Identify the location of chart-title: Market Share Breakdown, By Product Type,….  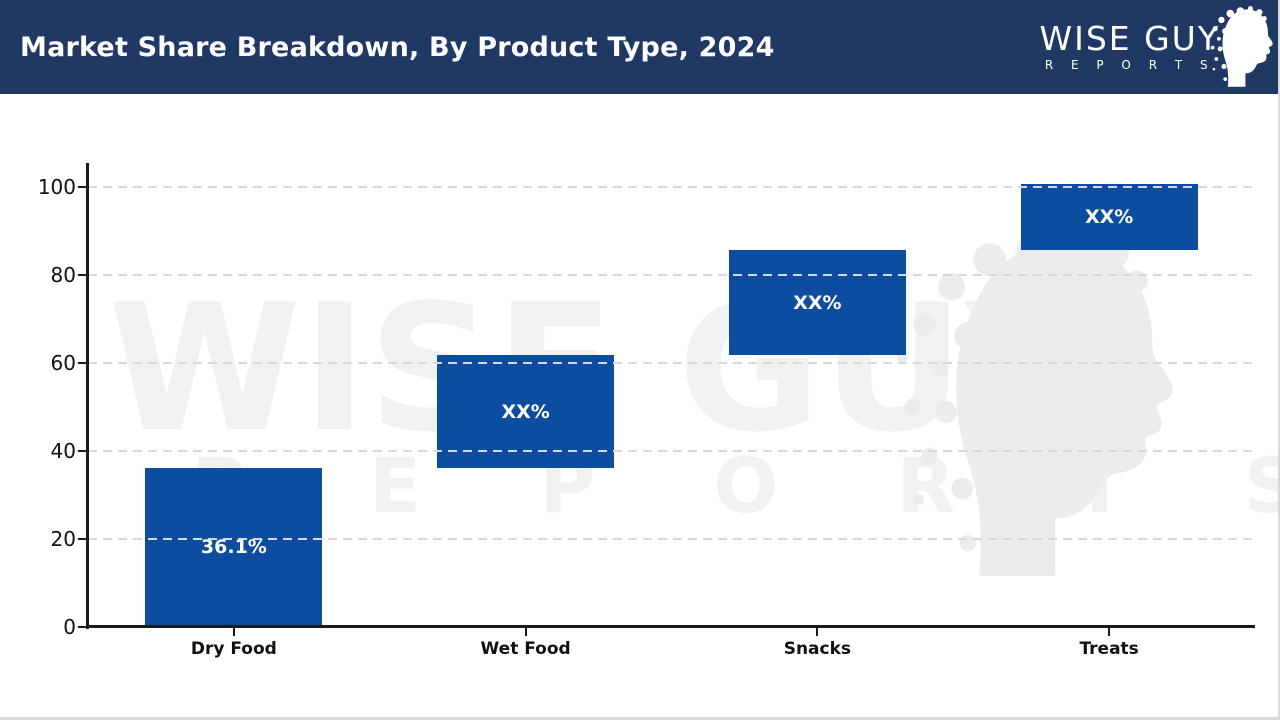
(397, 47).